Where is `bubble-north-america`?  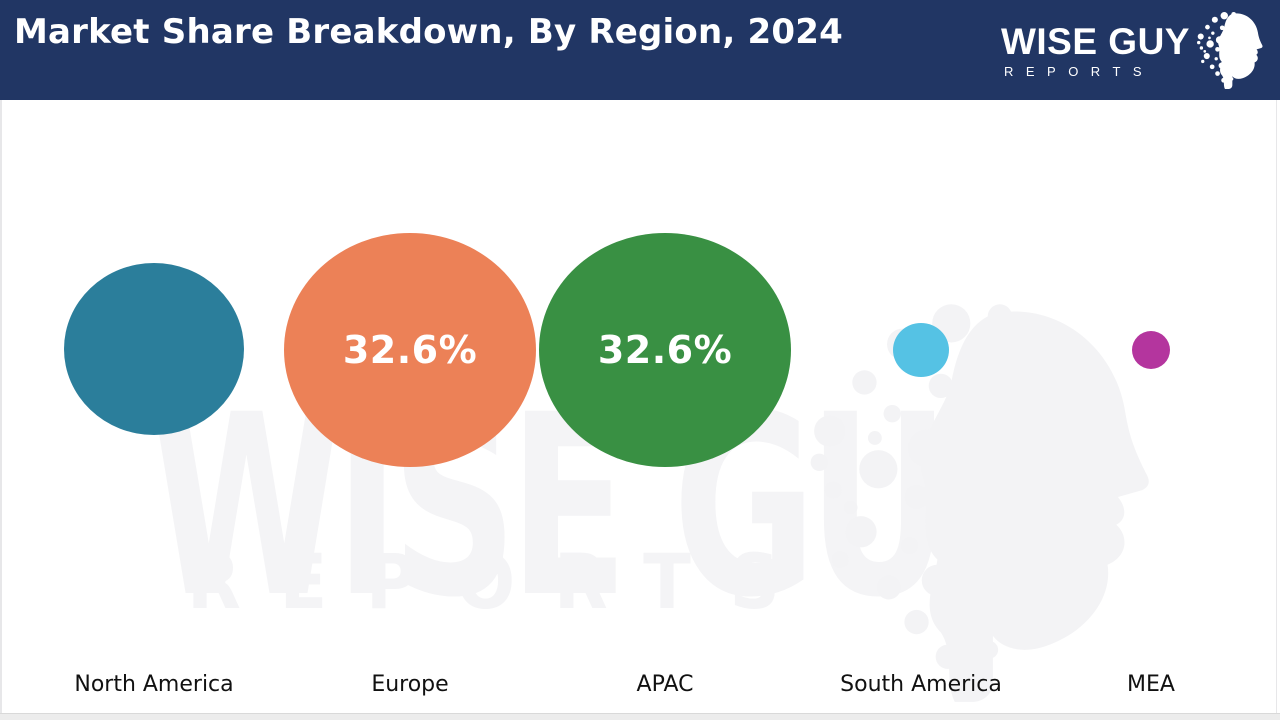 bubble-north-america is located at coordinates (154, 349).